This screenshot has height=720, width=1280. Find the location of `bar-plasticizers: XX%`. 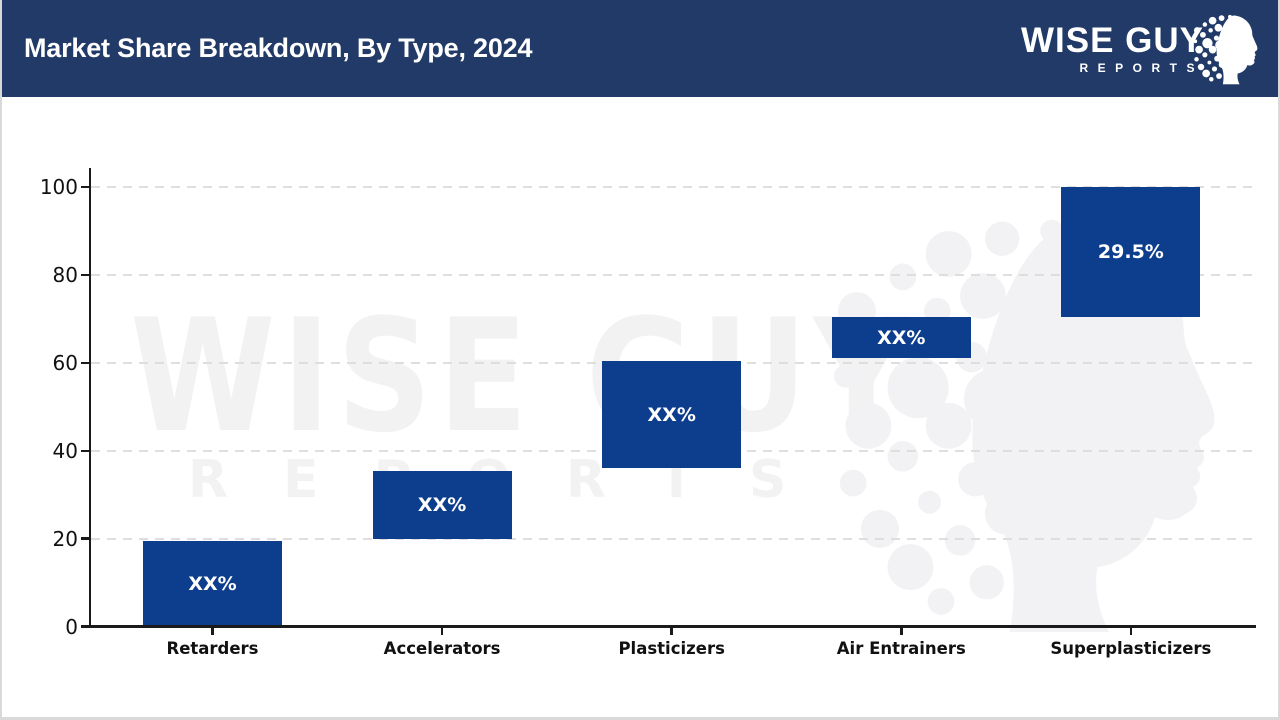

bar-plasticizers: XX% is located at coordinates (672, 414).